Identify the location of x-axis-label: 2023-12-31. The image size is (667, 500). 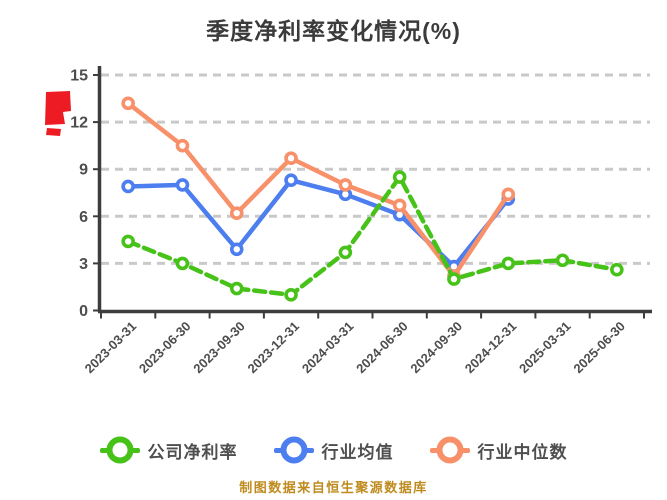
(274, 348).